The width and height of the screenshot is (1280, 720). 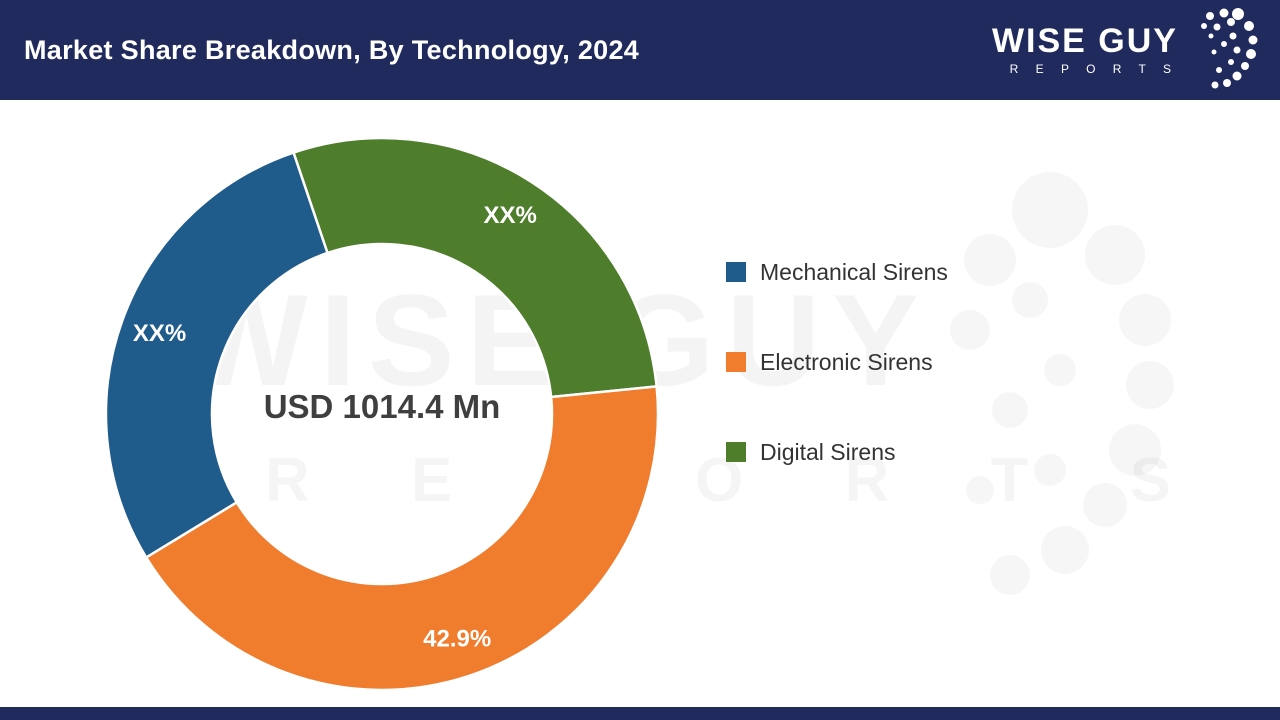 What do you see at coordinates (854, 271) in the screenshot?
I see `legend-label: Mechanical Sirens` at bounding box center [854, 271].